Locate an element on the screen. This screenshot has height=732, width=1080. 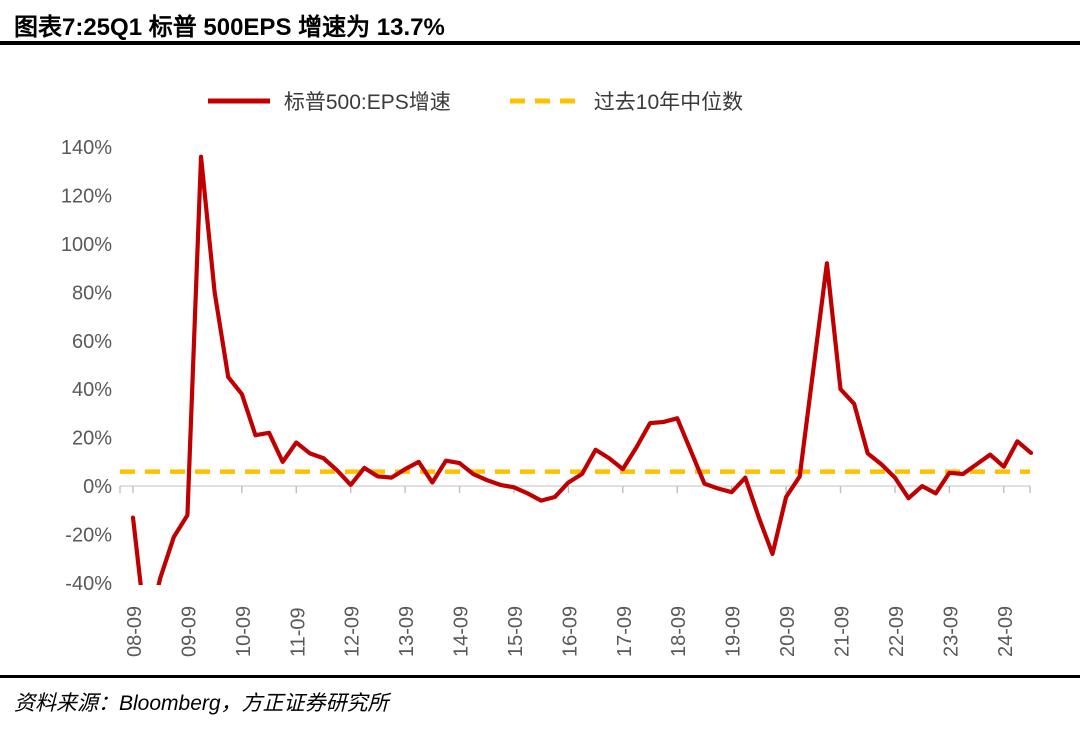
y-axis-tick-label: 60% is located at coordinates (92, 342).